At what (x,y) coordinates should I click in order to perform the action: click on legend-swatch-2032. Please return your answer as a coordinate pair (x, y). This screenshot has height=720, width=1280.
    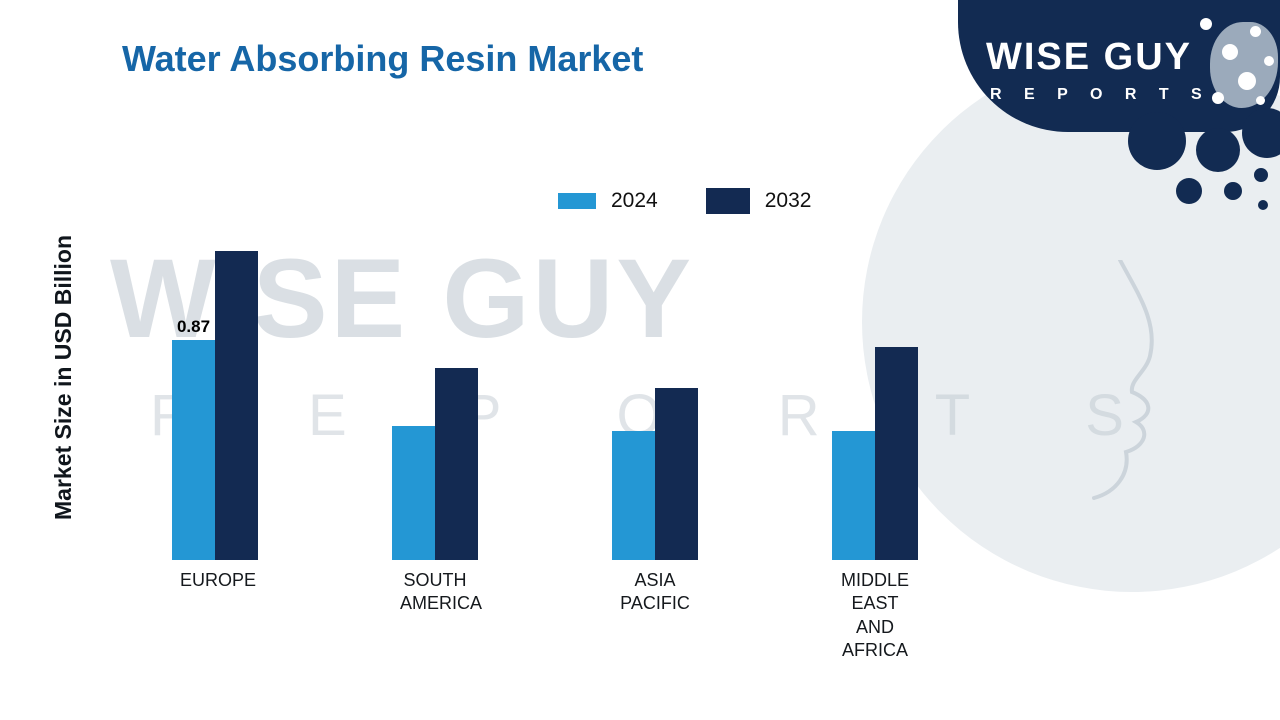
    Looking at the image, I should click on (727, 201).